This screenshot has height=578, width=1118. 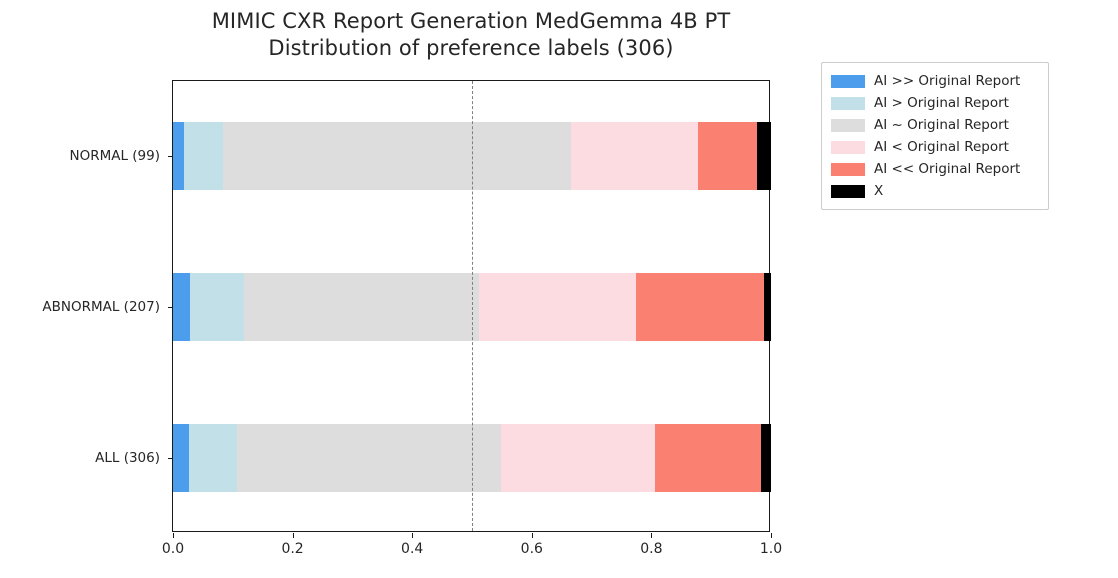 I want to click on legend-item: AI < Original Report, so click(x=935, y=147).